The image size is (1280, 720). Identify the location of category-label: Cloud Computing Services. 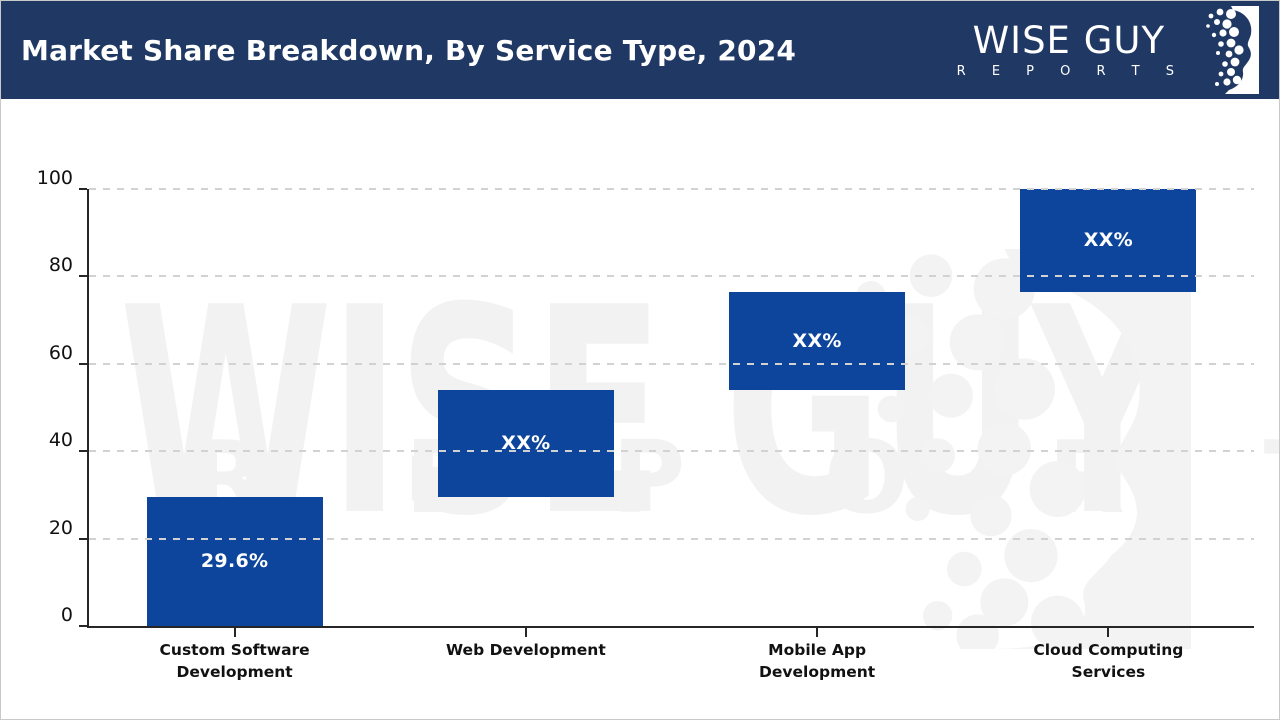
(1108, 661).